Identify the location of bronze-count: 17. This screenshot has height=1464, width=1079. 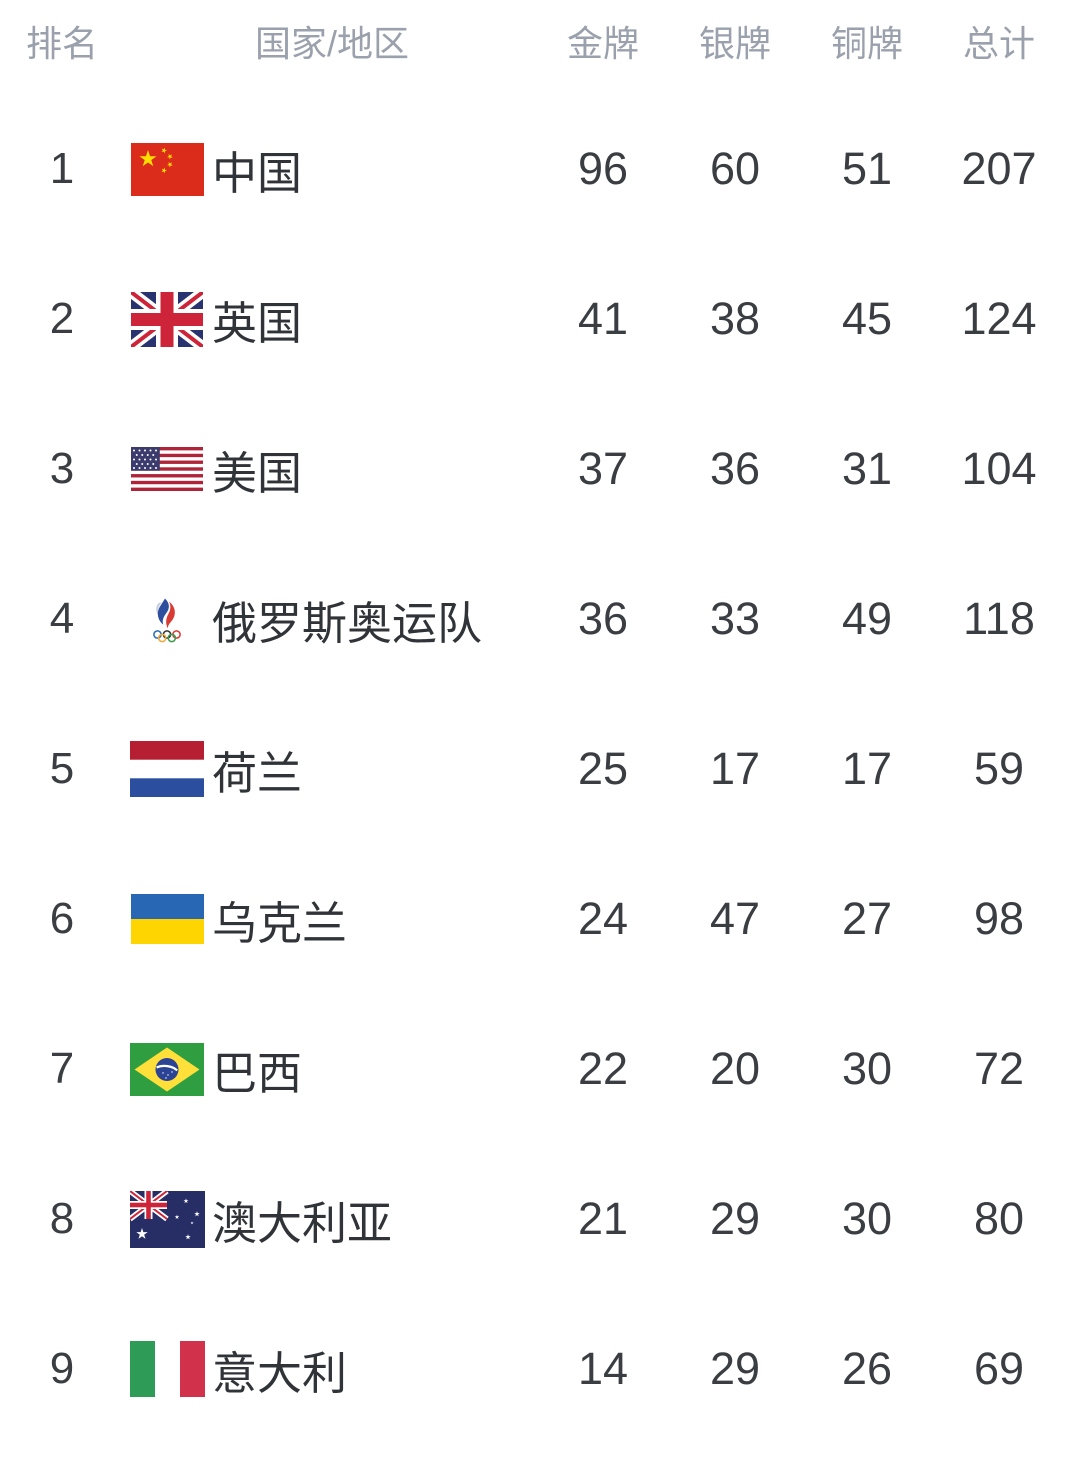
(867, 768).